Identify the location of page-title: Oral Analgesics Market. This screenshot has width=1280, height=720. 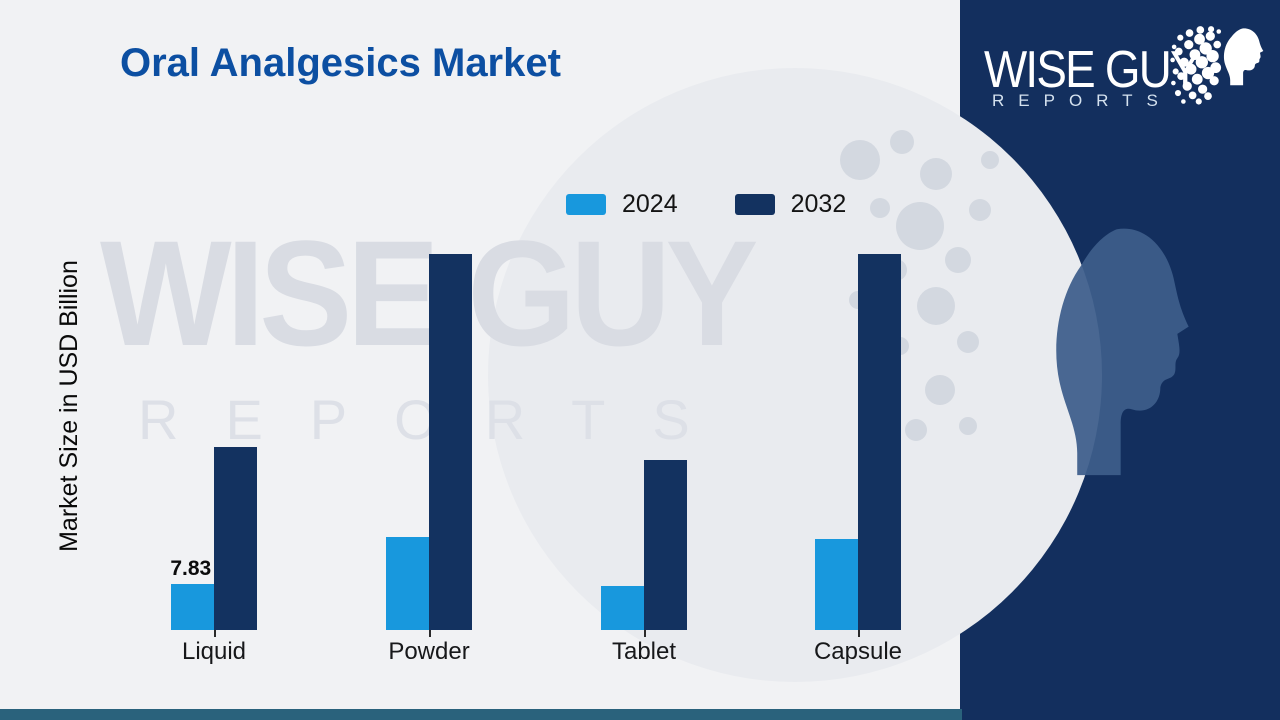
(340, 63).